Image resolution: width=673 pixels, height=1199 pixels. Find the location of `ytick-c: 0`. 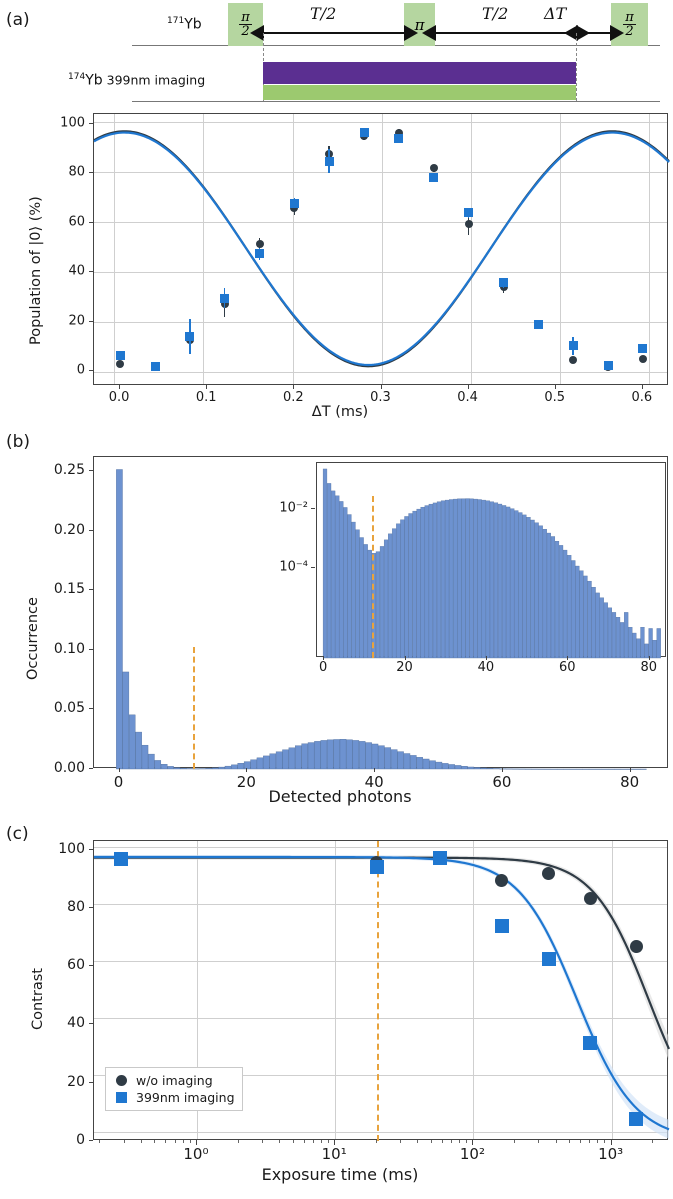

ytick-c: 0 is located at coordinates (80, 1140).